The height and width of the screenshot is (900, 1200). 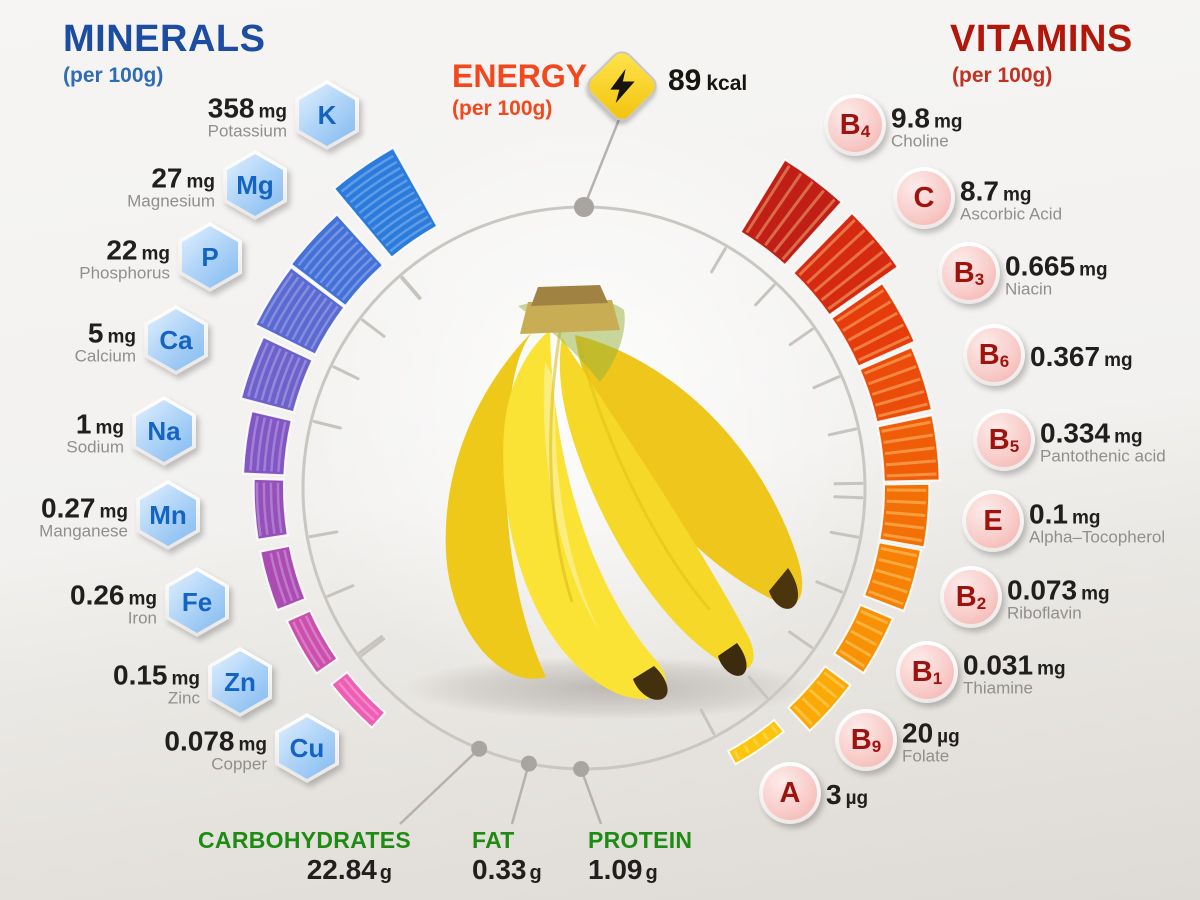 What do you see at coordinates (247, 108) in the screenshot?
I see `mineral-value: 358 mg` at bounding box center [247, 108].